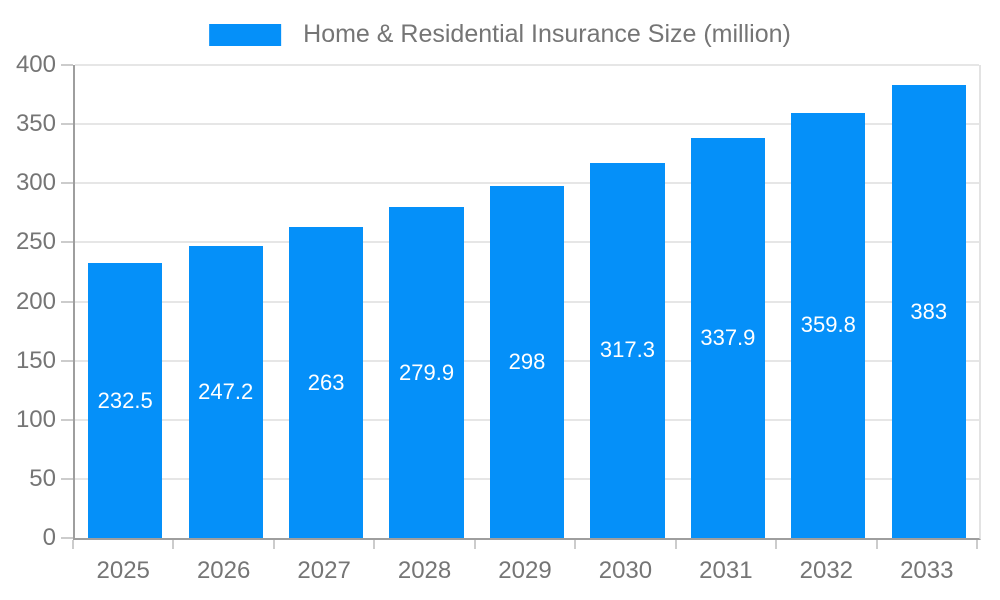 This screenshot has height=600, width=1000. I want to click on bar-2029: 298, so click(527, 361).